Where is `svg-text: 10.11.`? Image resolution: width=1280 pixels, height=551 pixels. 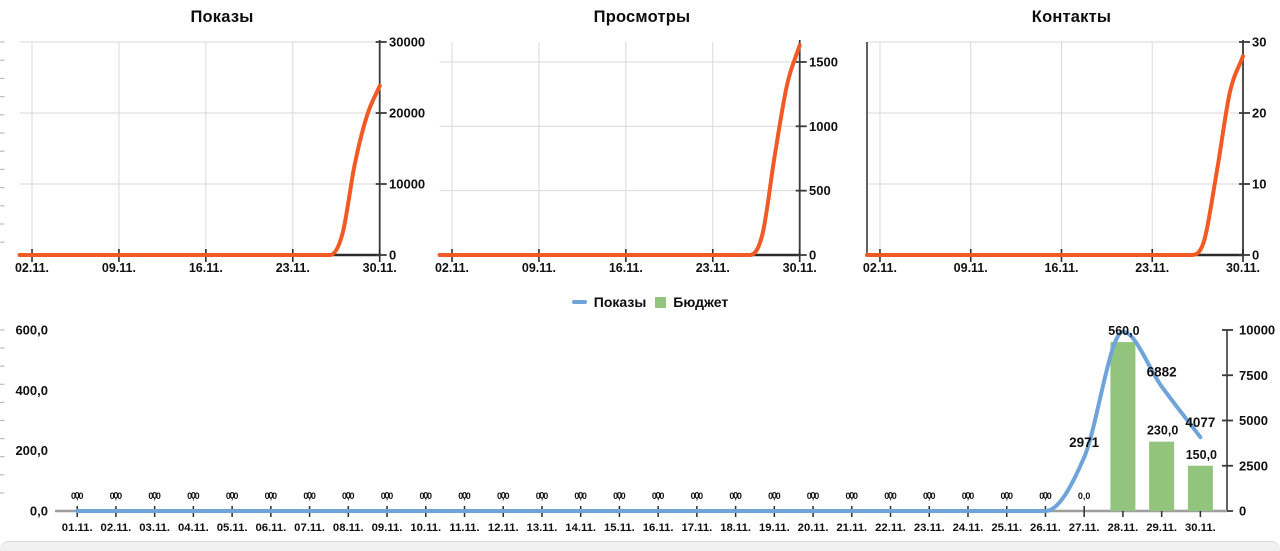
svg-text: 10.11. is located at coordinates (425, 528).